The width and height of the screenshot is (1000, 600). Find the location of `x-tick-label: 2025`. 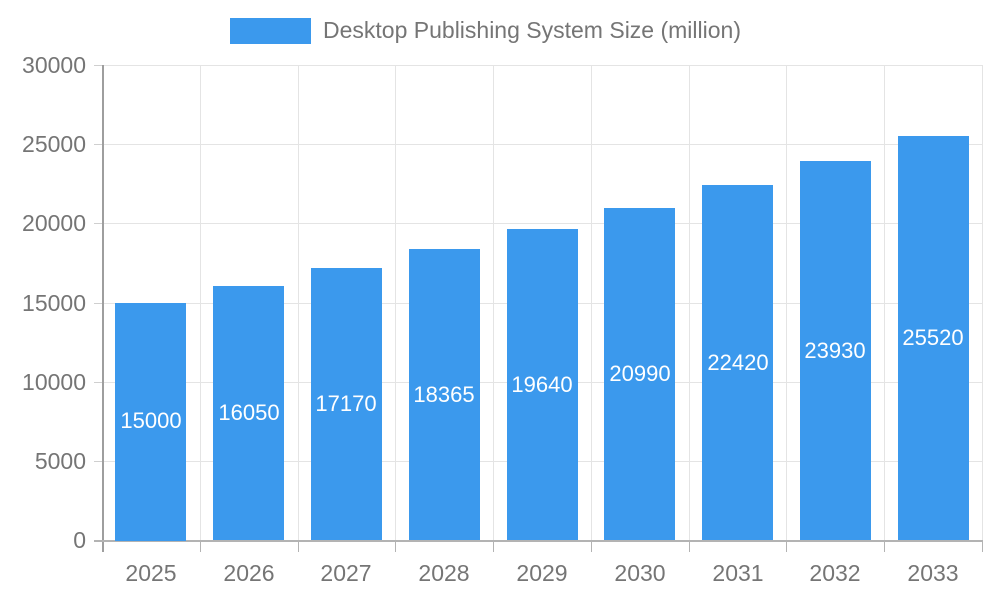

x-tick-label: 2025 is located at coordinates (151, 573).